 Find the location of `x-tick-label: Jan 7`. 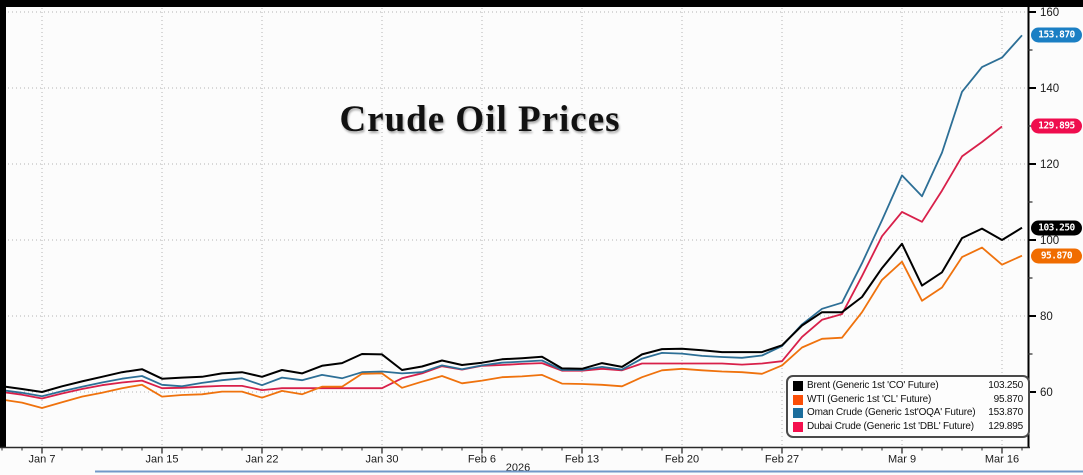

x-tick-label: Jan 7 is located at coordinates (42, 460).